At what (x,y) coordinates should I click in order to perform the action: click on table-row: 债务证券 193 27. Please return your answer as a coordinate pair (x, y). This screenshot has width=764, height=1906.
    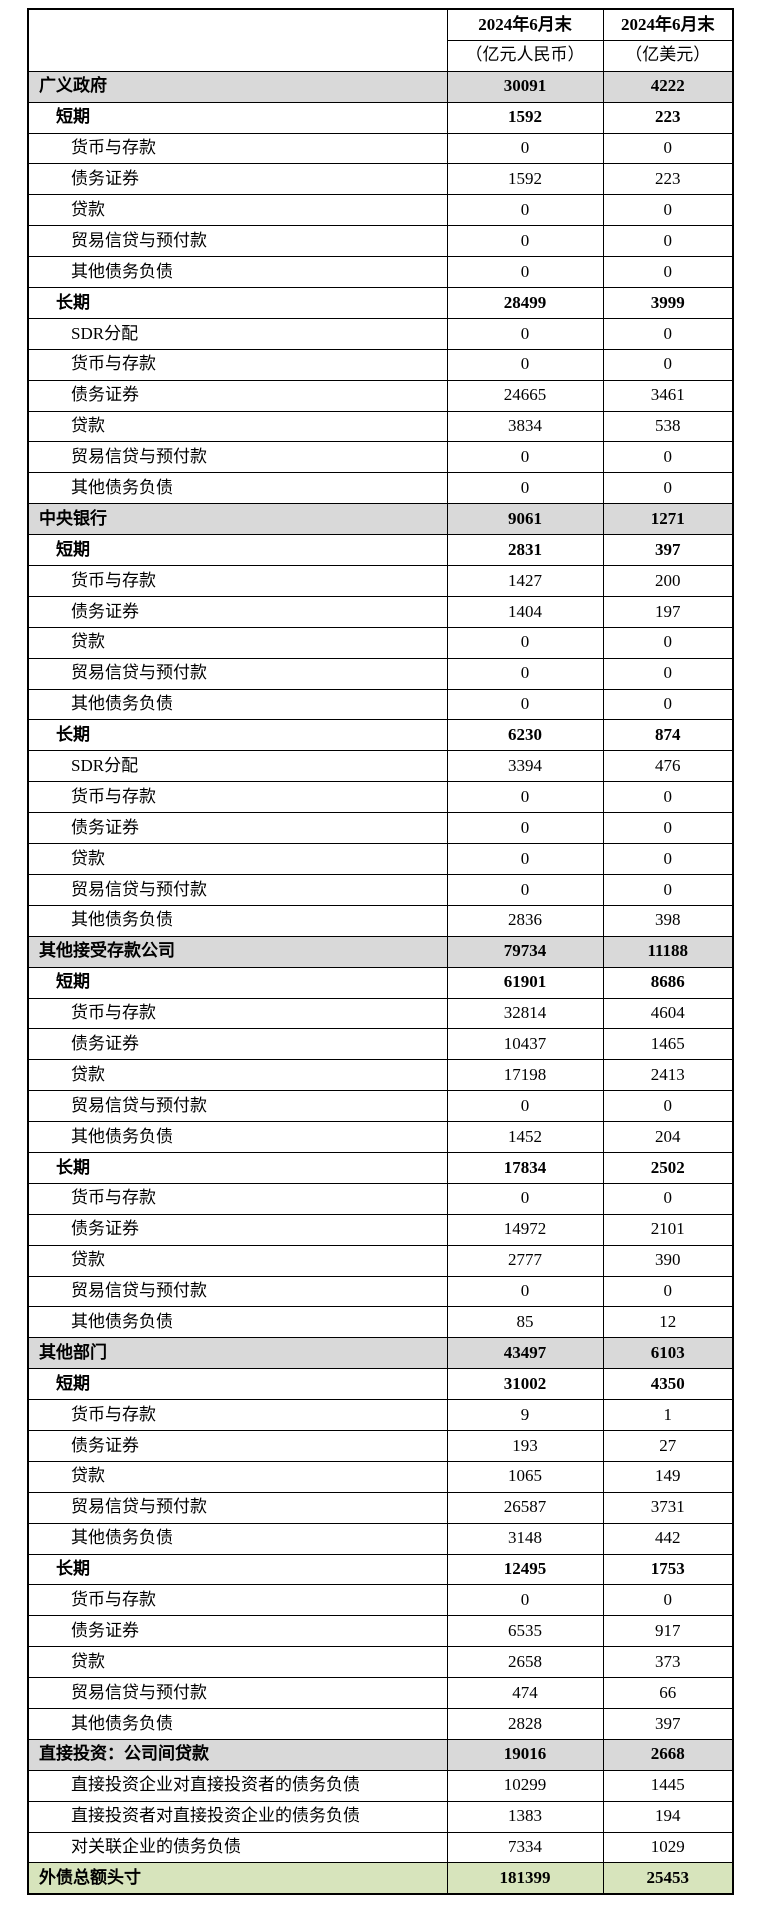
    Looking at the image, I should click on (380, 1445).